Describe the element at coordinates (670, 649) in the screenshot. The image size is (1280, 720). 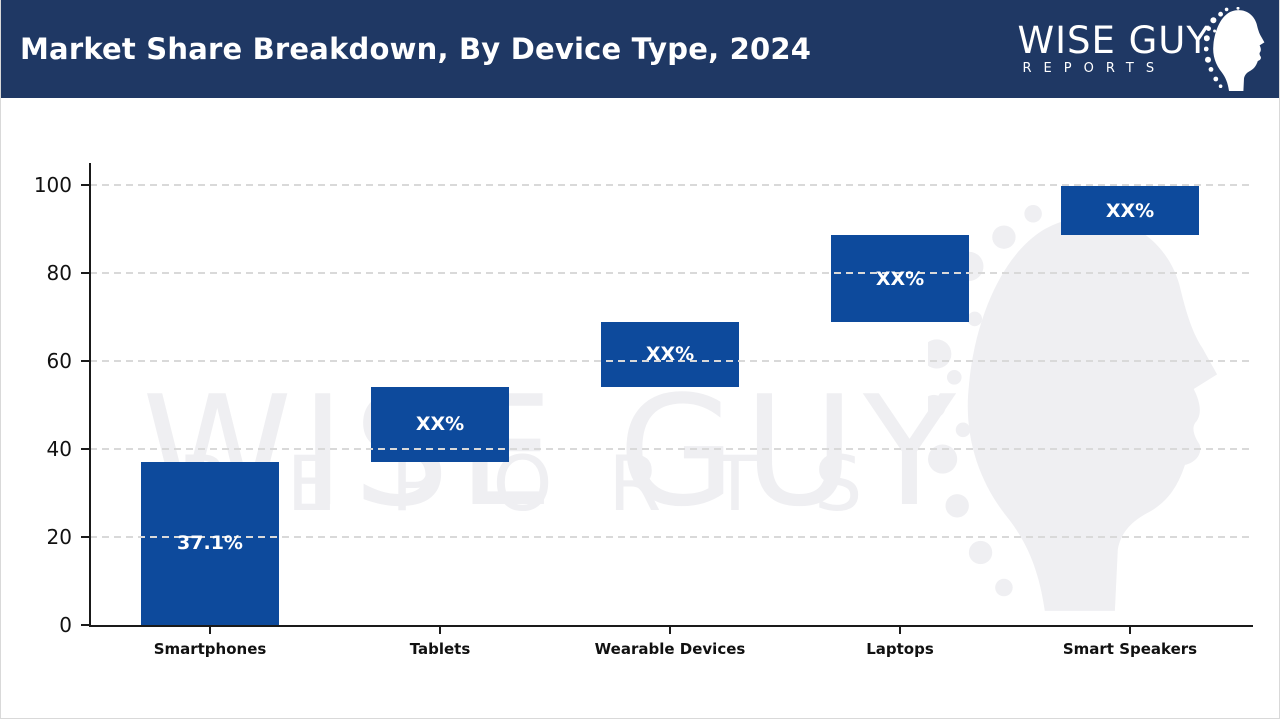
I see `x-category-label: Wearable Devices` at that location.